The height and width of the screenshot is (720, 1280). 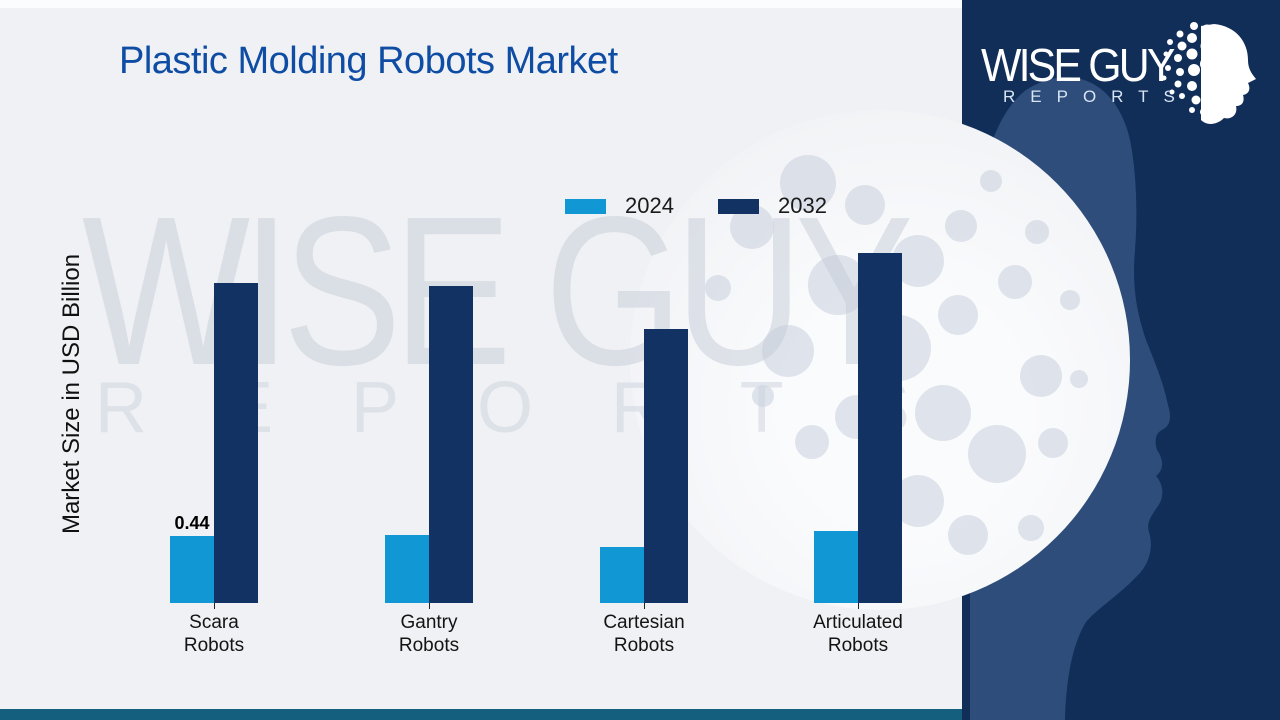 What do you see at coordinates (451, 444) in the screenshot?
I see `bar-2032-gantry-robots` at bounding box center [451, 444].